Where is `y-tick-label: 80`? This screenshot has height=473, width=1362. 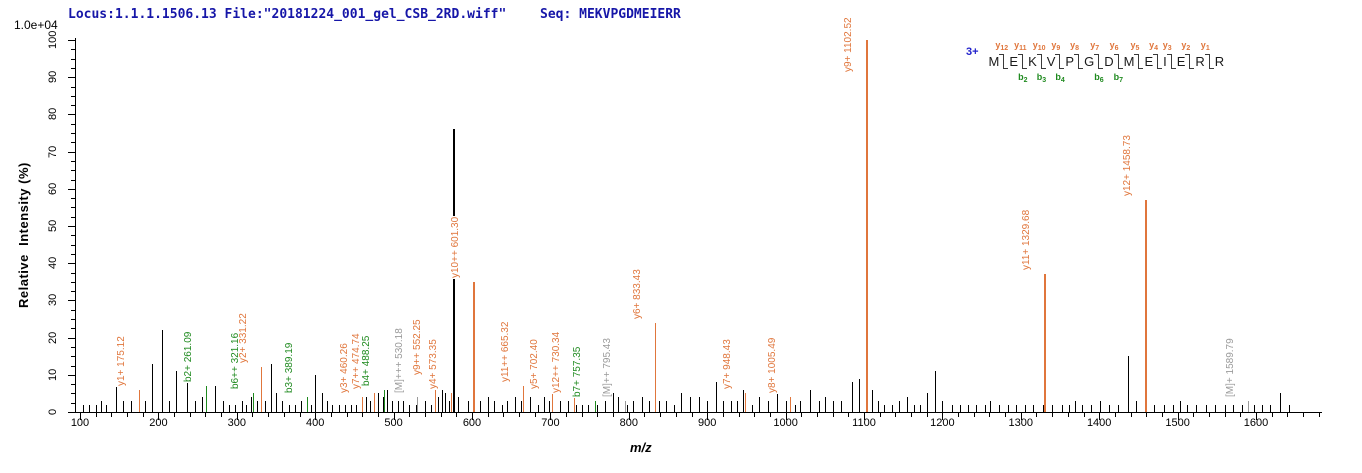 y-tick-label: 80 is located at coordinates (53, 114).